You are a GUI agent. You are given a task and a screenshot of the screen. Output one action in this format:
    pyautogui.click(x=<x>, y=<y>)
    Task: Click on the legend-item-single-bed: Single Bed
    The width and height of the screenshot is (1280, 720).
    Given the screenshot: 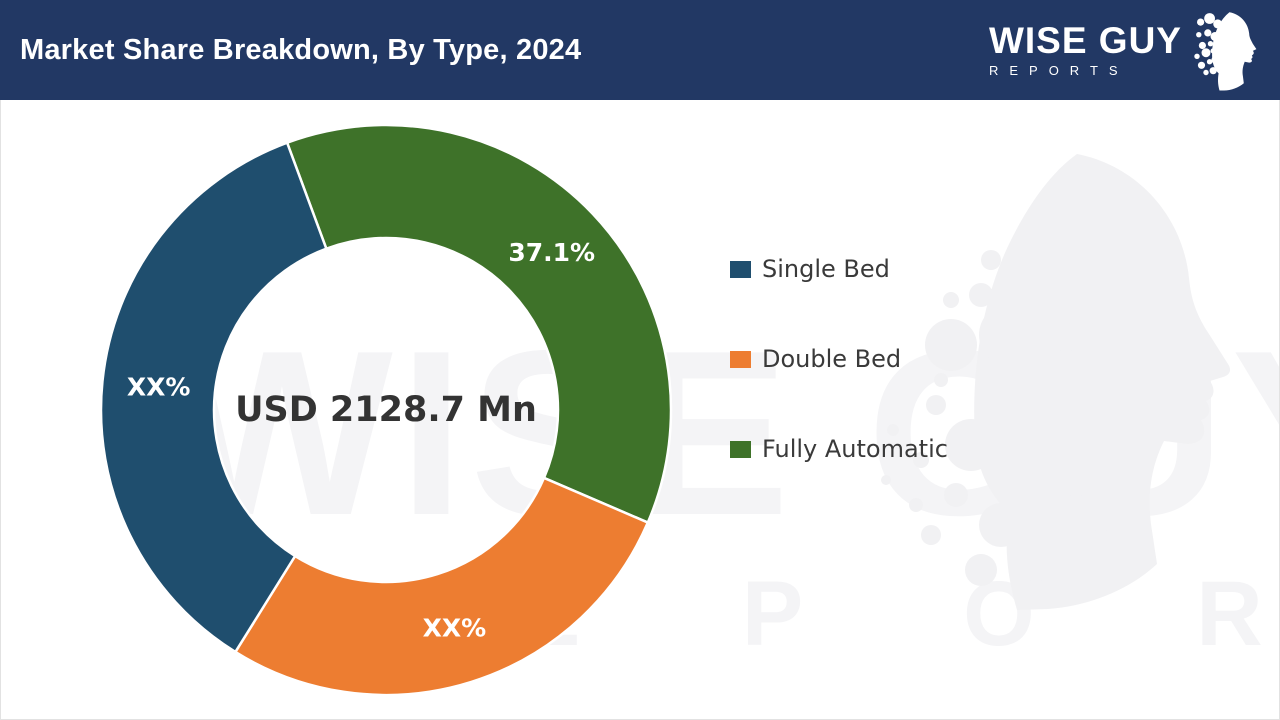 What is the action you would take?
    pyautogui.click(x=839, y=269)
    